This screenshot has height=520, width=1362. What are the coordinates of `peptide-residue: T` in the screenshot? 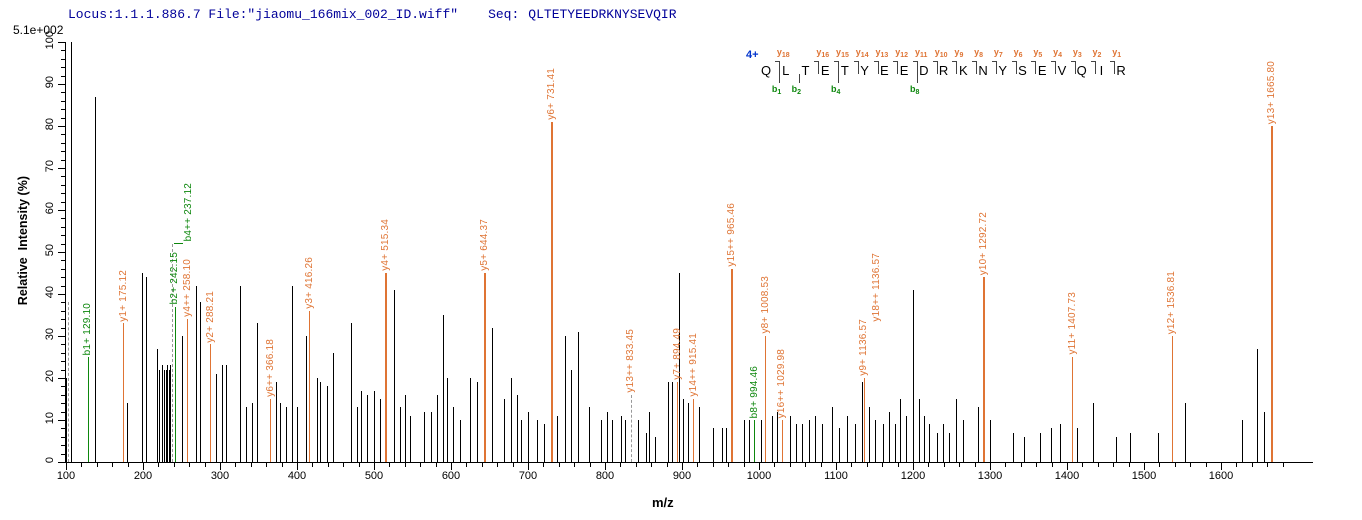 It's located at (844, 70).